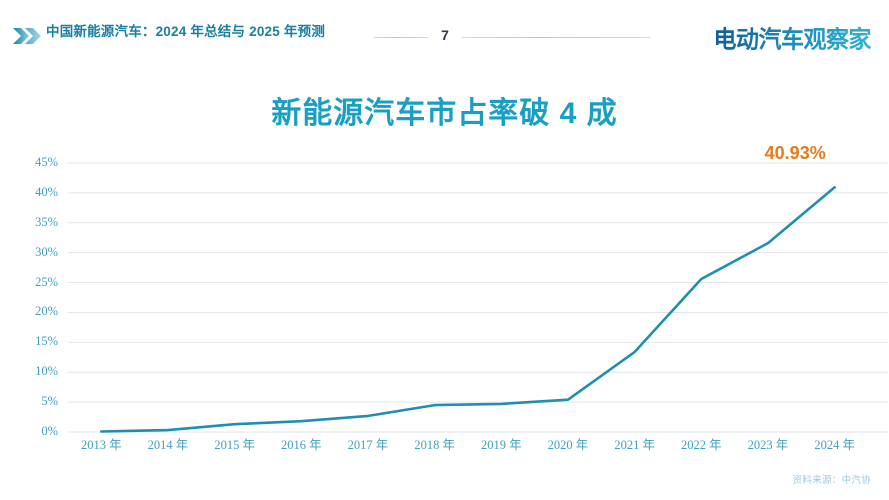 This screenshot has width=889, height=500. What do you see at coordinates (834, 445) in the screenshot?
I see `x-axis-tick: 2024 年` at bounding box center [834, 445].